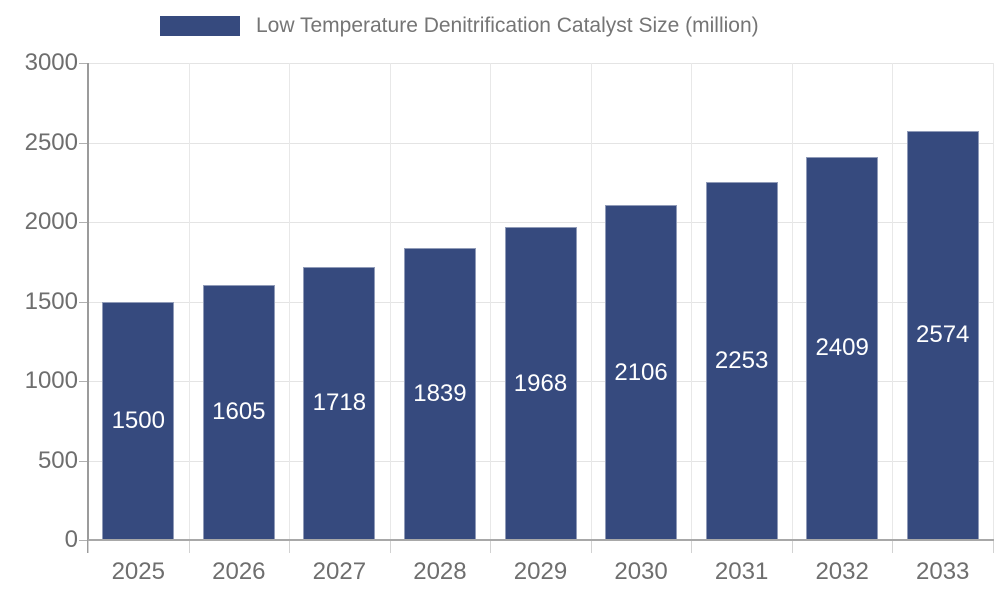  Describe the element at coordinates (641, 571) in the screenshot. I see `x-axis-label: 2030` at that location.